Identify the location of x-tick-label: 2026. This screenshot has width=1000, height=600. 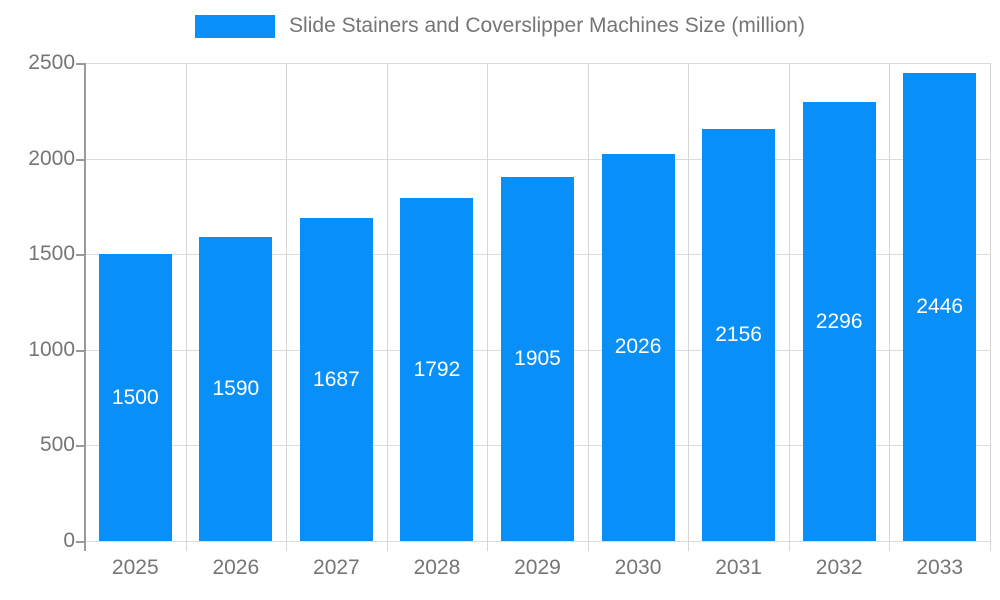
(236, 567).